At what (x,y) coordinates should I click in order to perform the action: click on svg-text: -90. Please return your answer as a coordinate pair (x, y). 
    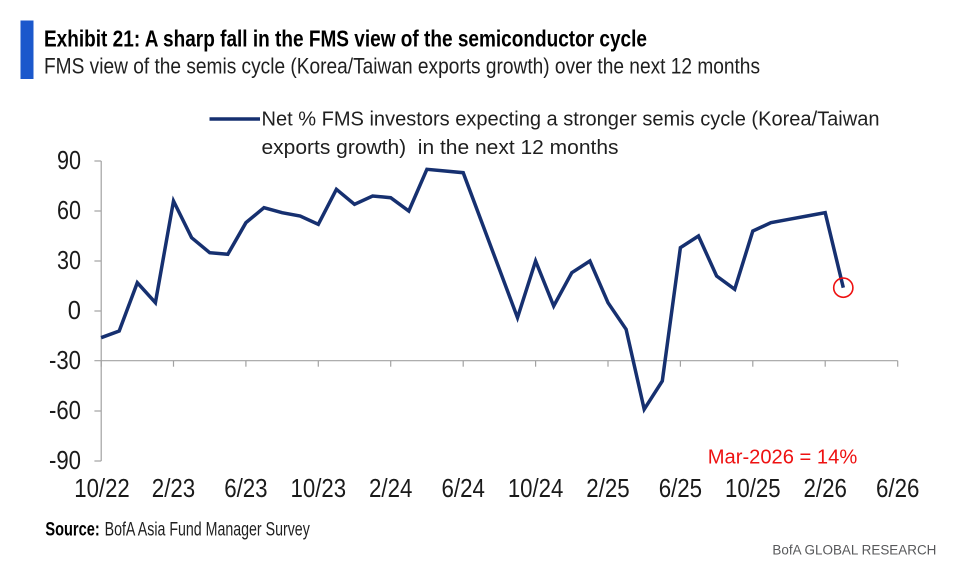
    Looking at the image, I should click on (65, 461).